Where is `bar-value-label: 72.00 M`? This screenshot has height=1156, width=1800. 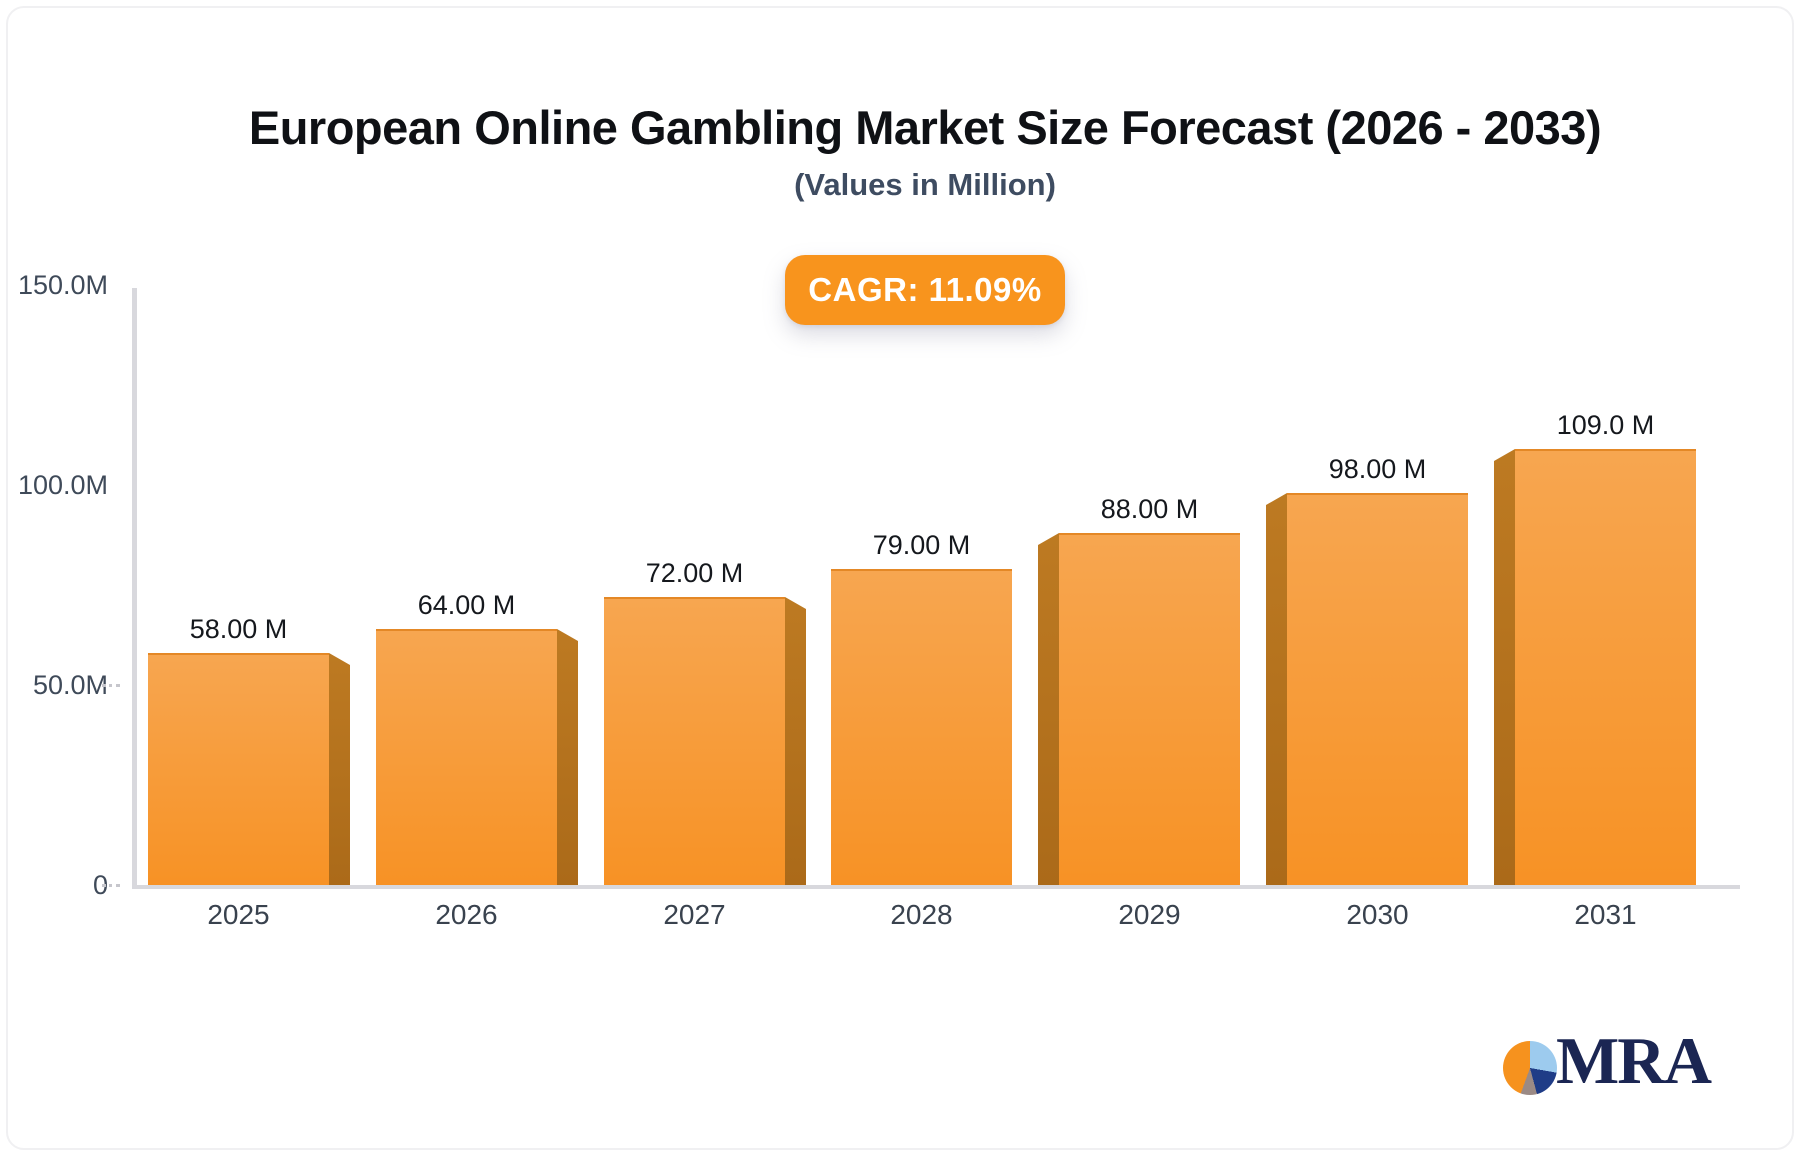
bar-value-label: 72.00 M is located at coordinates (694, 573).